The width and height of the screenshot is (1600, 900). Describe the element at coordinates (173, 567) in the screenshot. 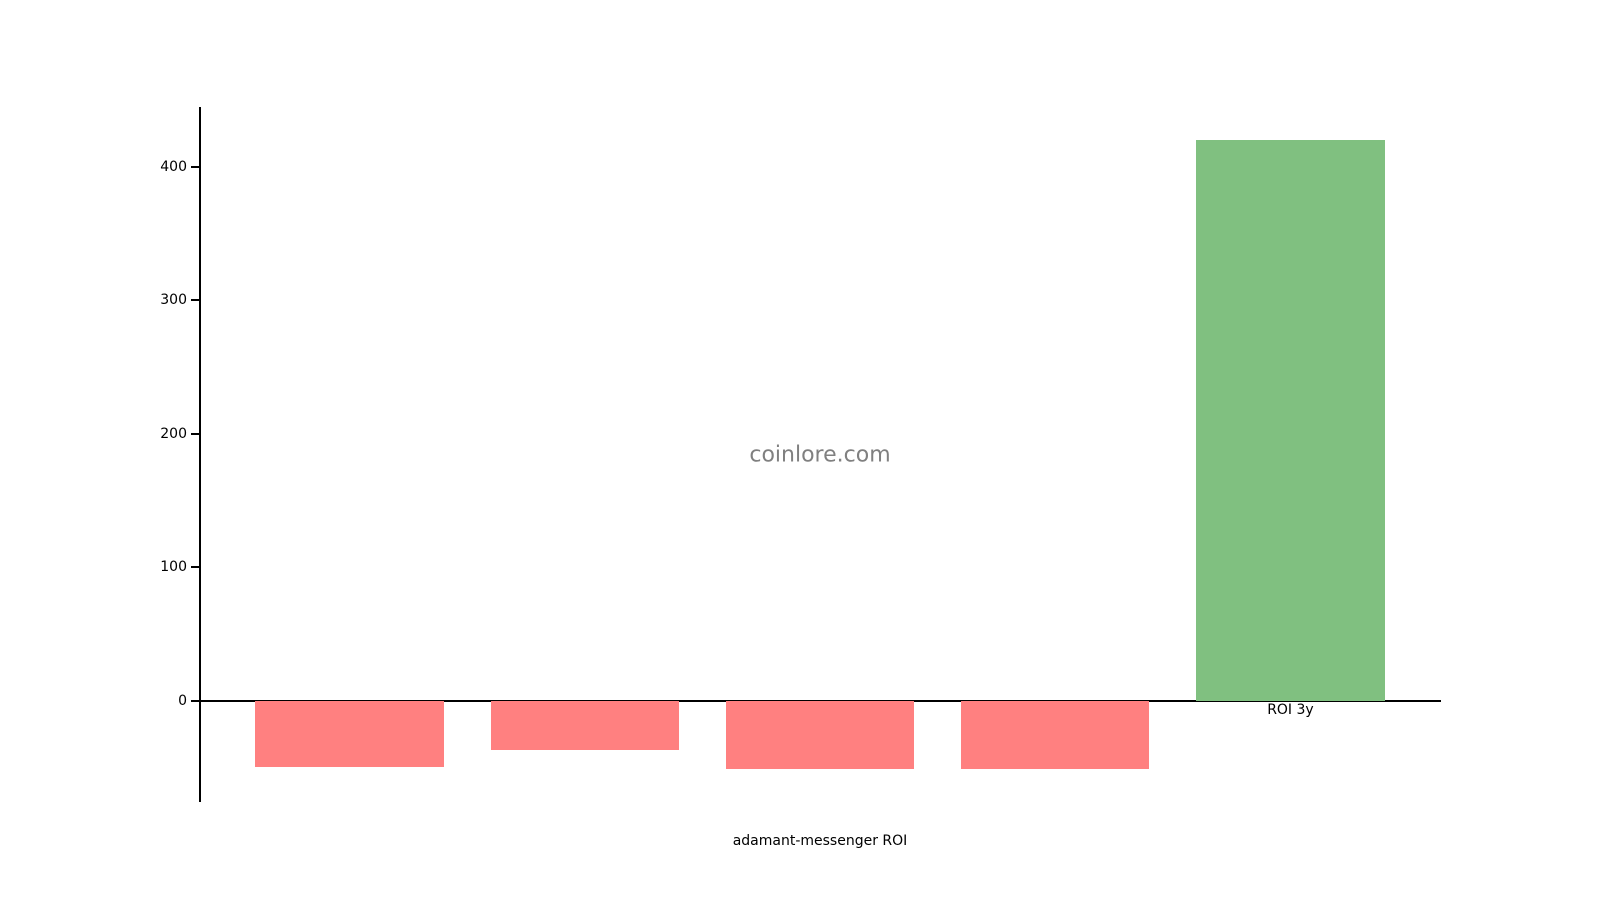

I see `y-tick-label: 100` at that location.